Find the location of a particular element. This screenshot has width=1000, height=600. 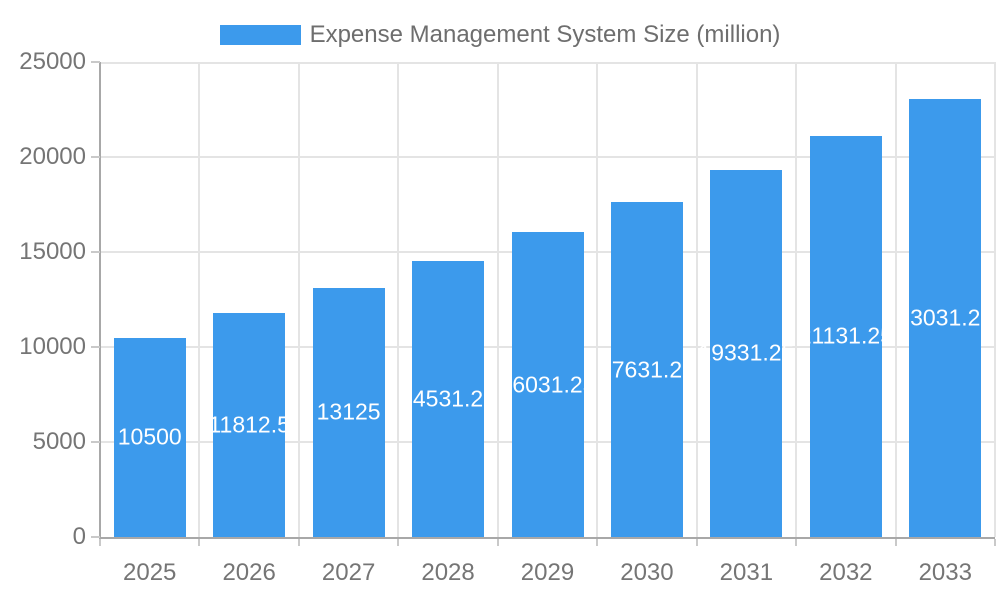

y-tick-label: 0 is located at coordinates (79, 536).